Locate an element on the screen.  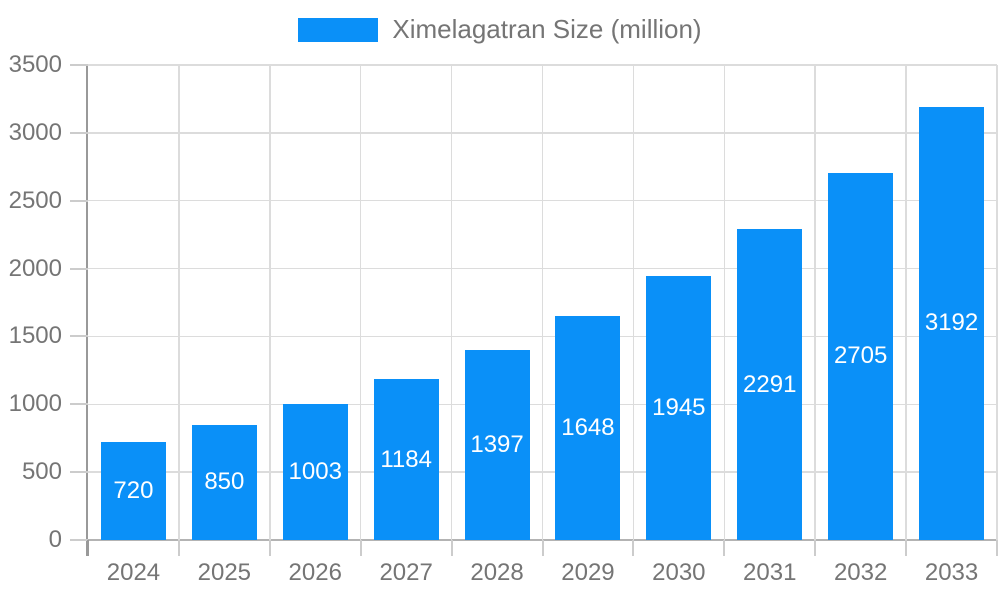
legend-label: Ximelagatran Size (million) is located at coordinates (547, 29).